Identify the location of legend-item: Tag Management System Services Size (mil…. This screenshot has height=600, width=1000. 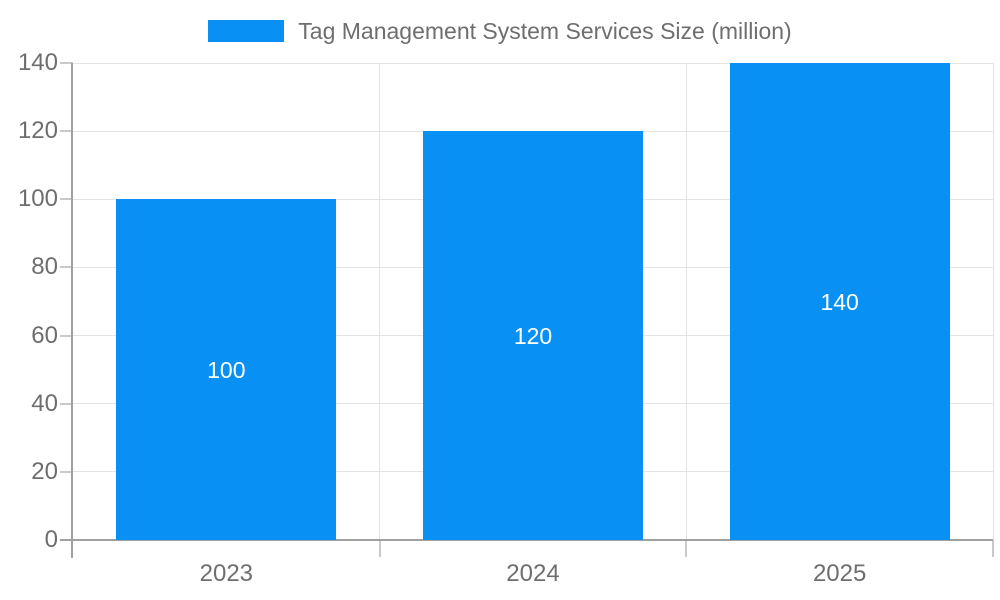
(500, 31).